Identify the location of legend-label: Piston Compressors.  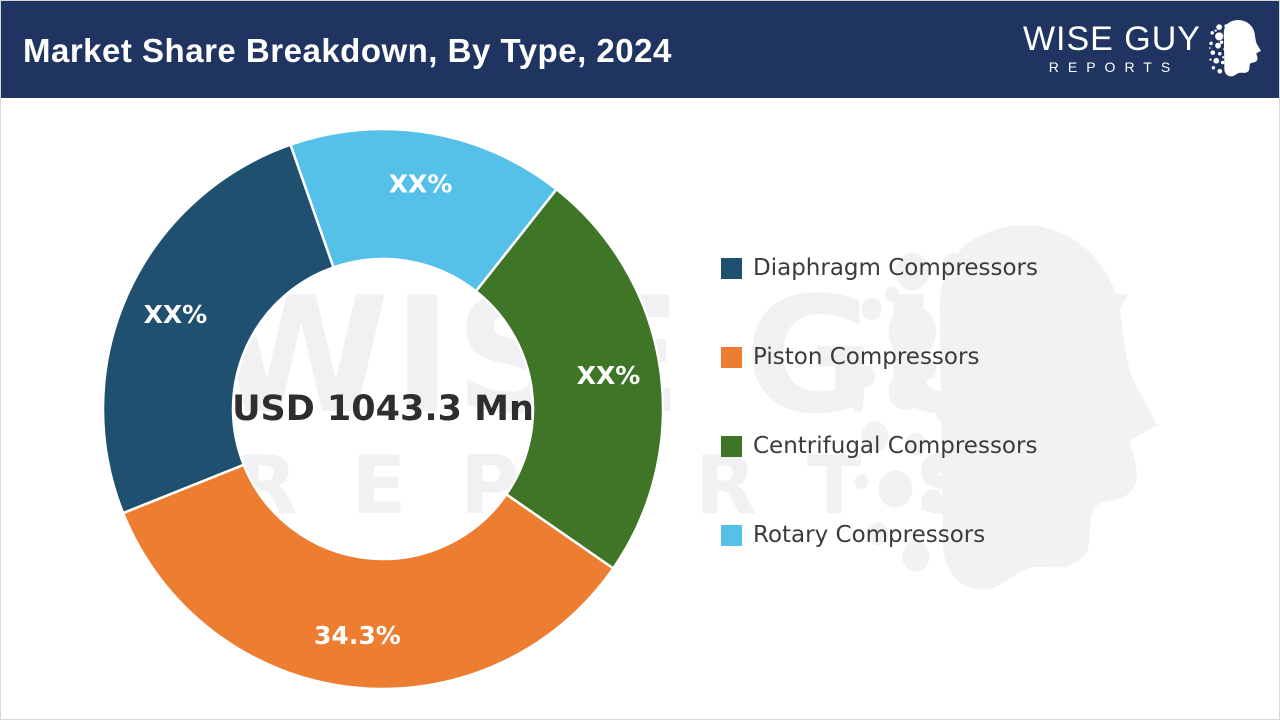
(866, 357).